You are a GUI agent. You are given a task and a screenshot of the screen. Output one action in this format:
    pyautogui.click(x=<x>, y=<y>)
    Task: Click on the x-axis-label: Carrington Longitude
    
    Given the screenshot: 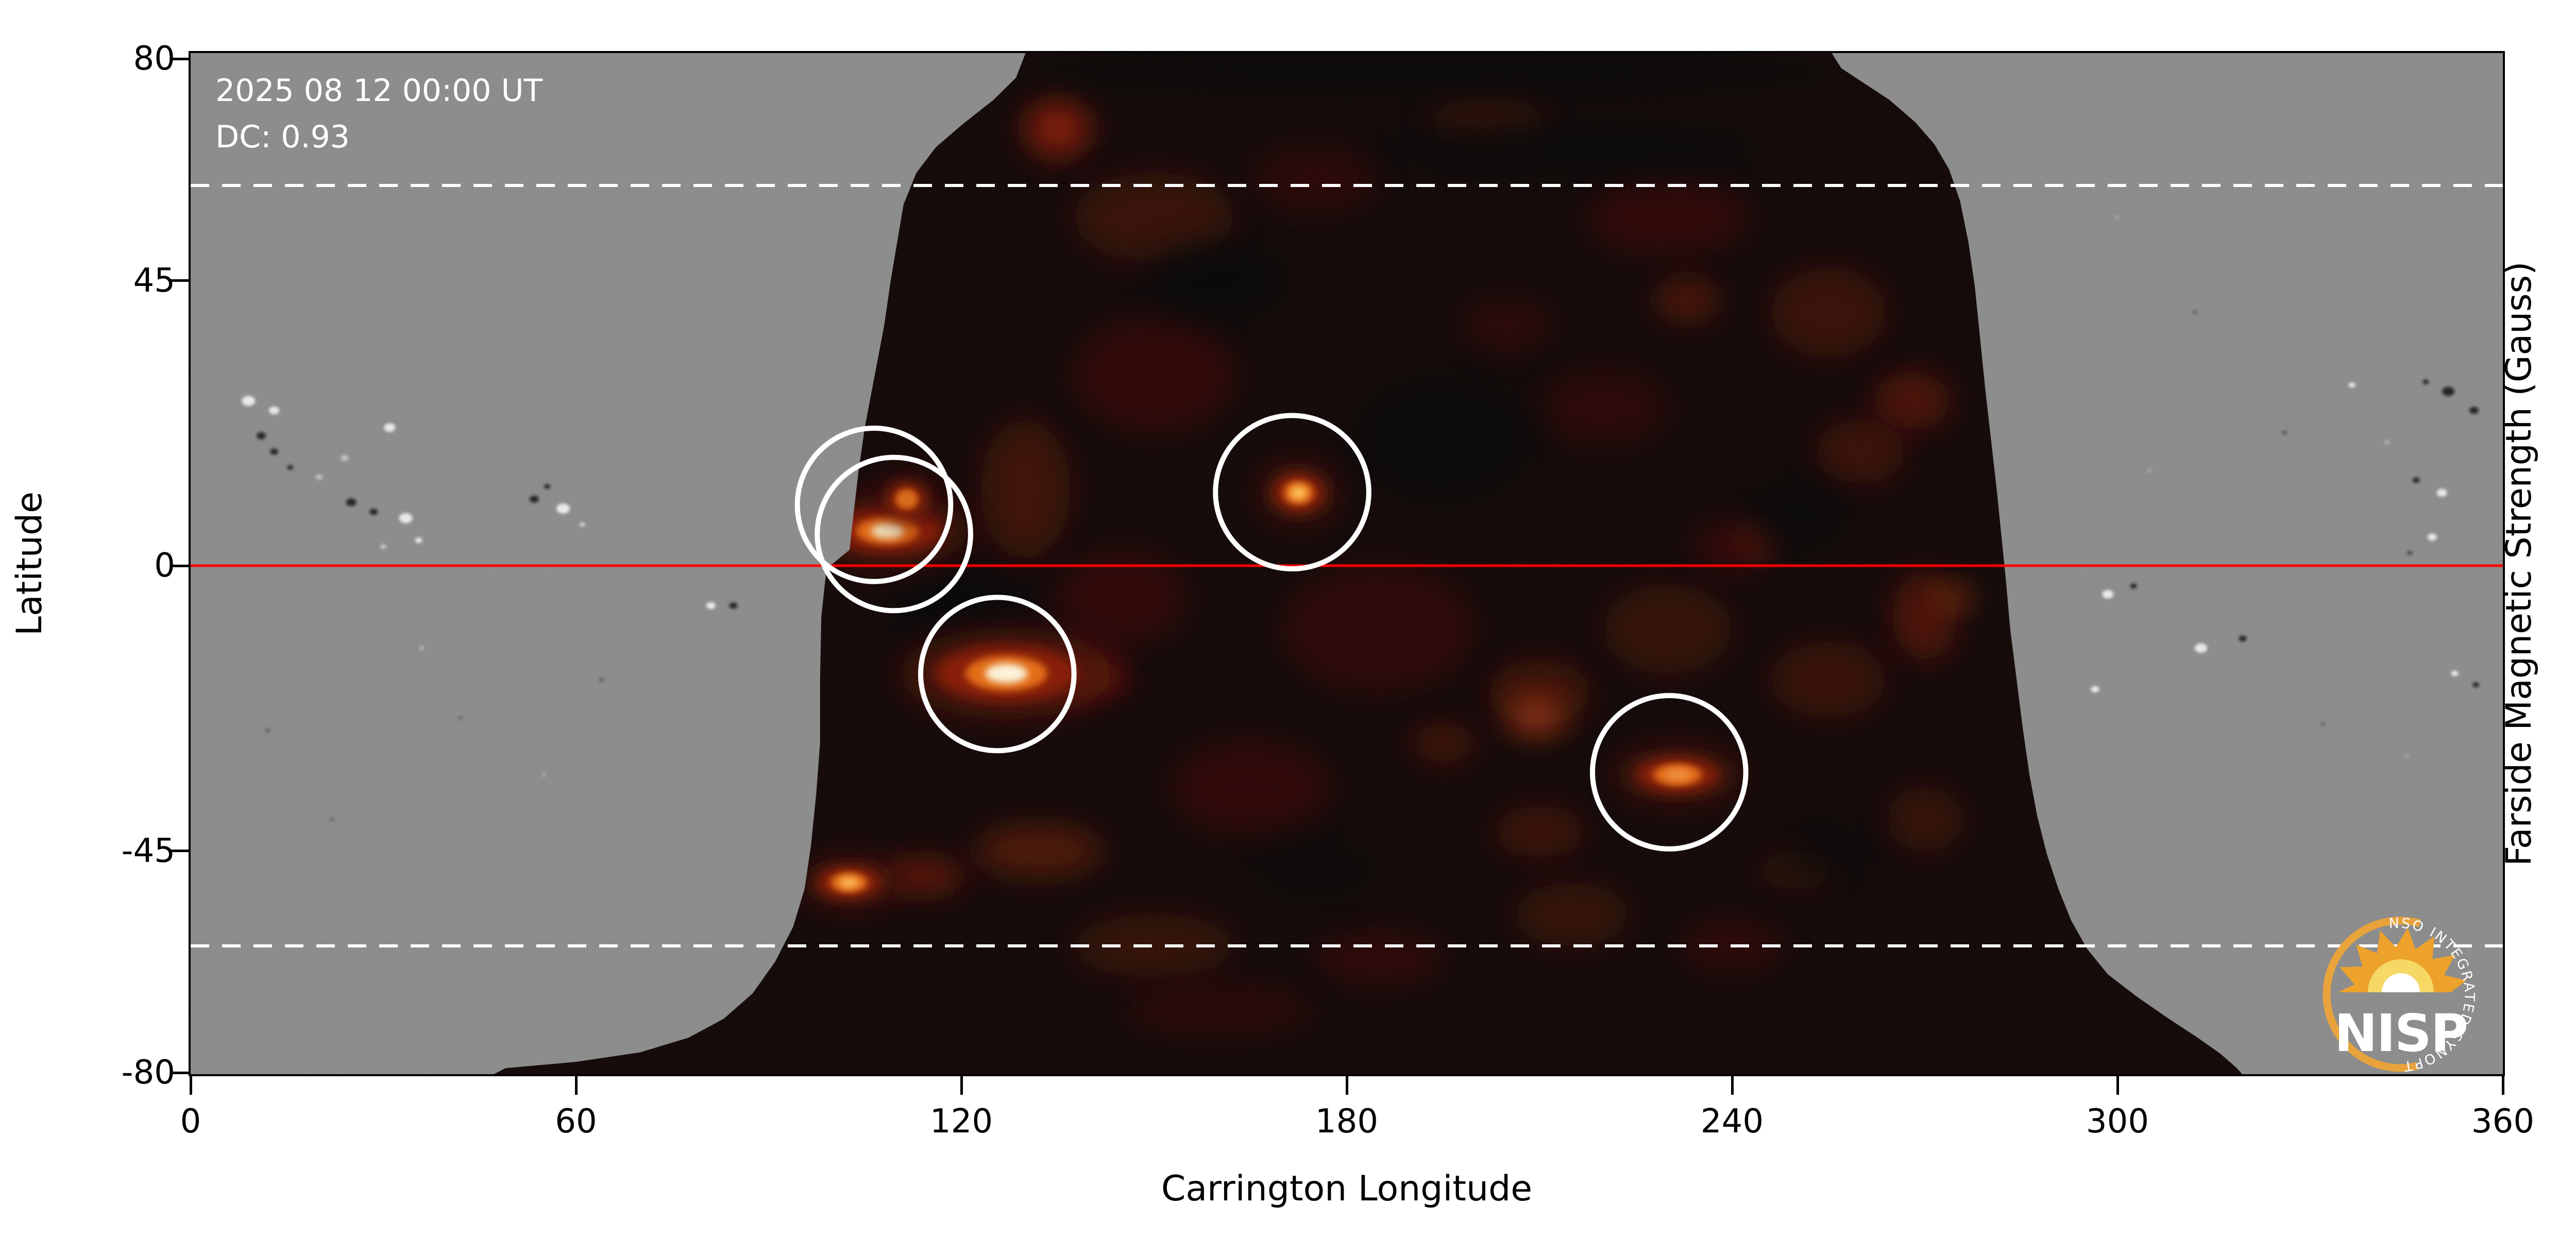 What is the action you would take?
    pyautogui.click(x=1347, y=1188)
    